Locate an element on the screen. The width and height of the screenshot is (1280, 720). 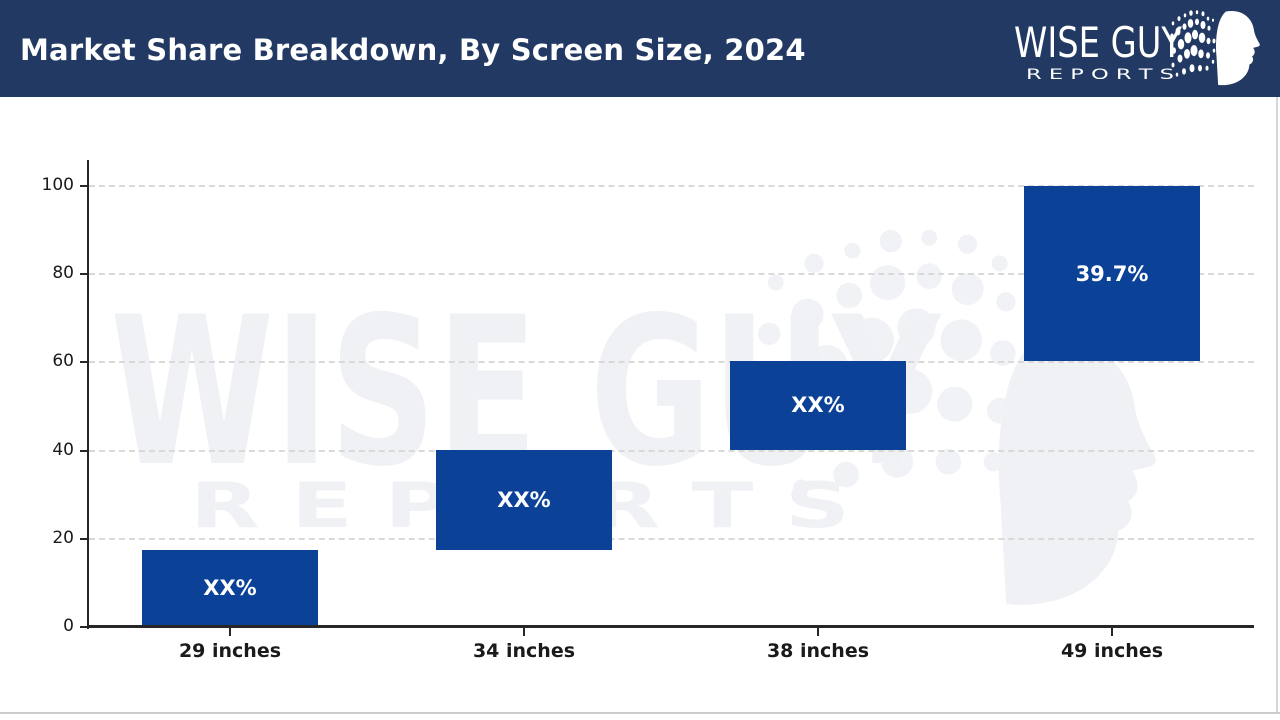
x-category-label: 49 inches is located at coordinates (1112, 651).